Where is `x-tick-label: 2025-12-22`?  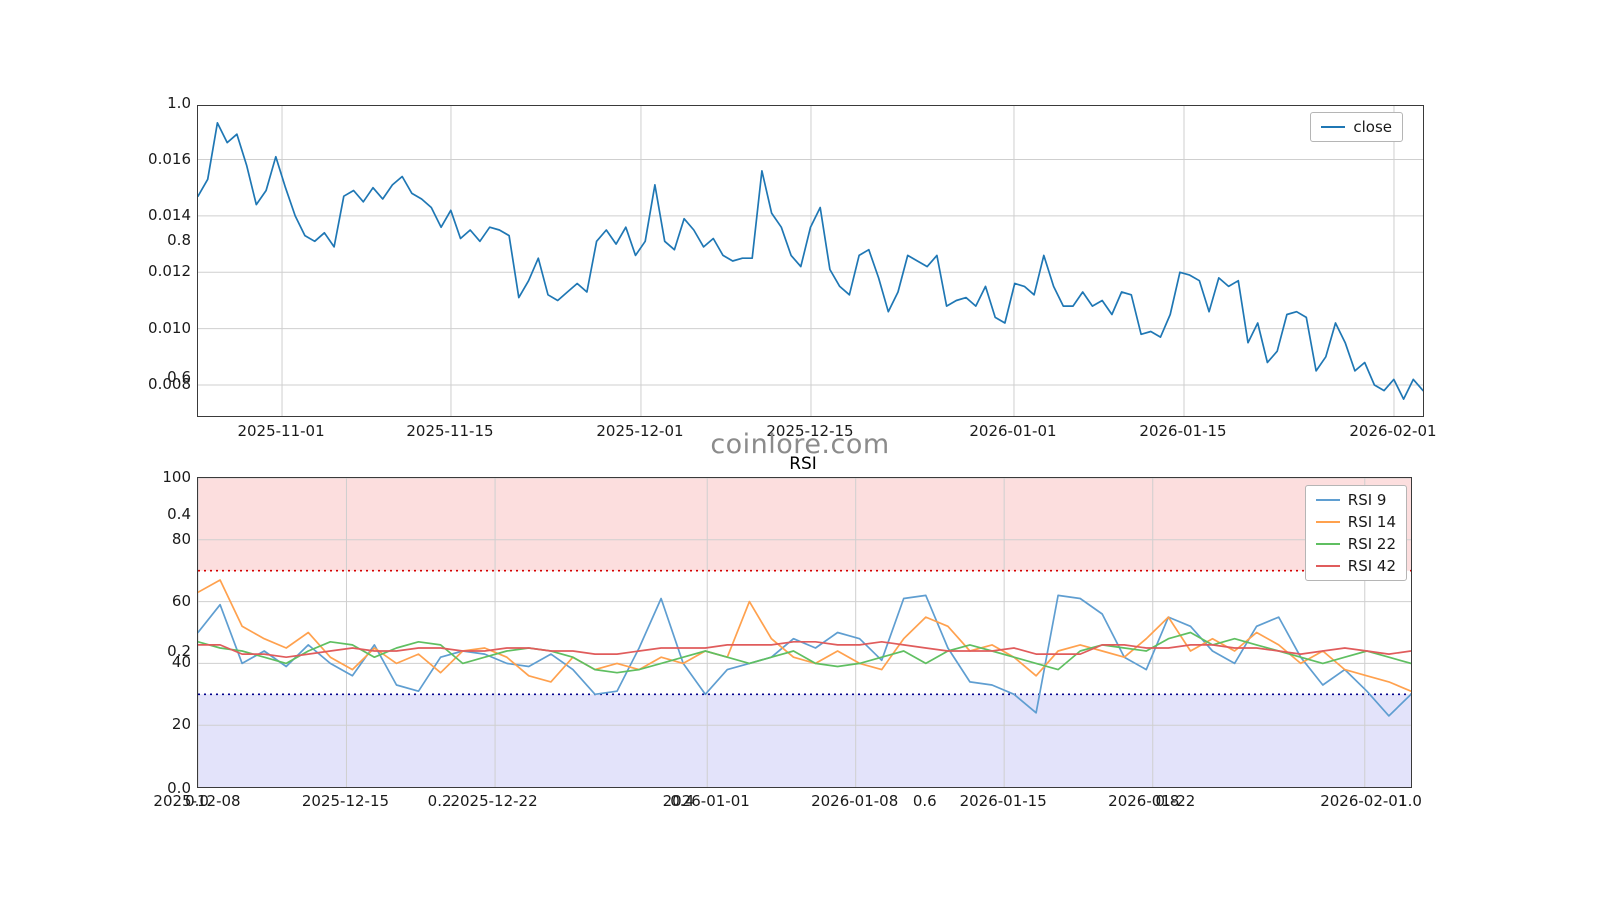
x-tick-label: 2025-12-22 is located at coordinates (494, 801).